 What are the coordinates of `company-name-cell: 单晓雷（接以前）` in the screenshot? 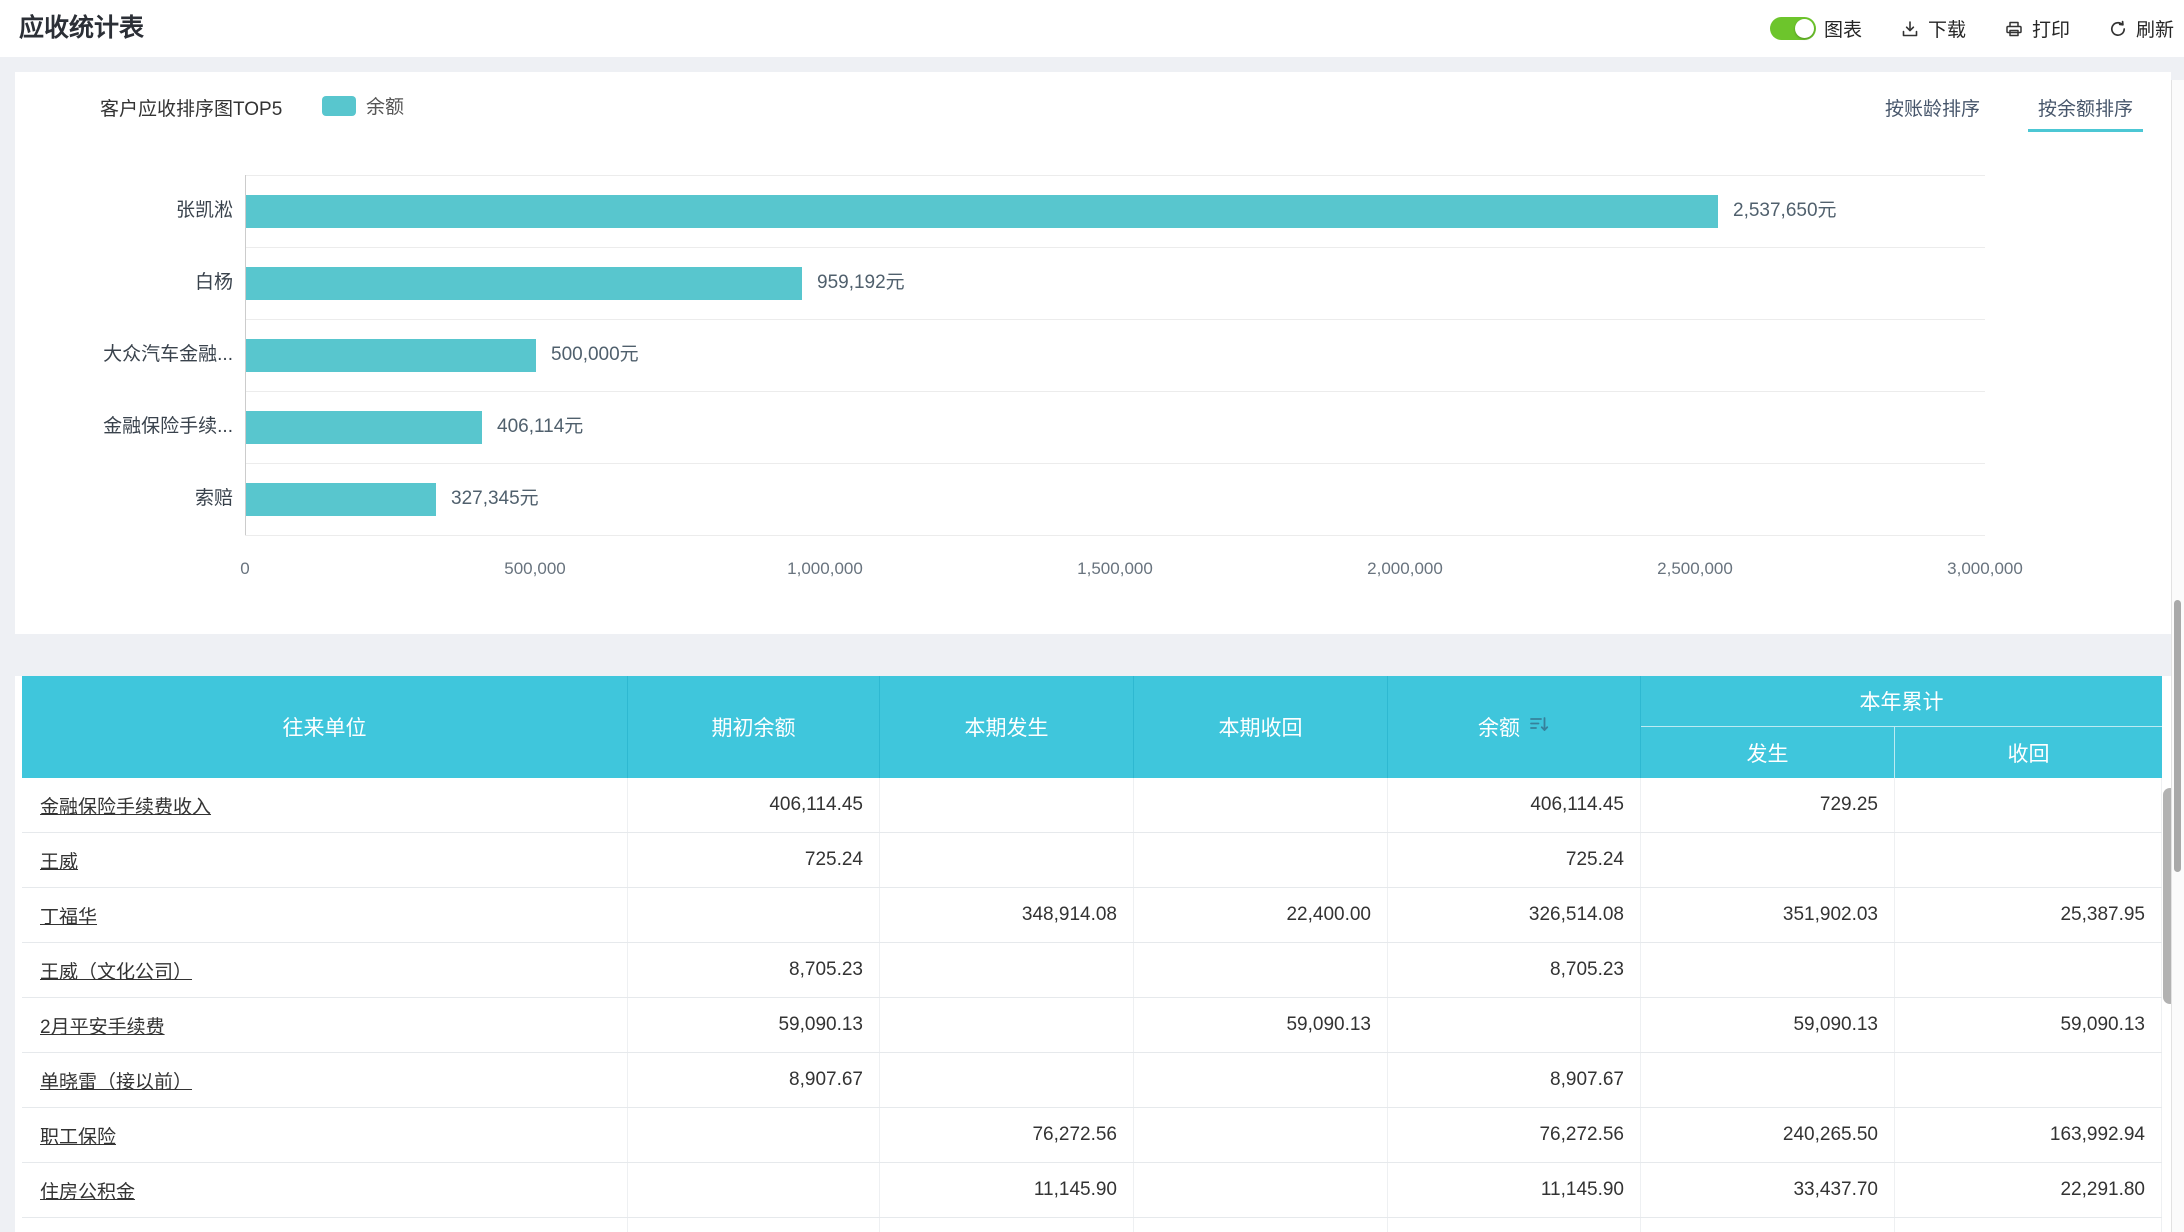 It's located at (325, 1080).